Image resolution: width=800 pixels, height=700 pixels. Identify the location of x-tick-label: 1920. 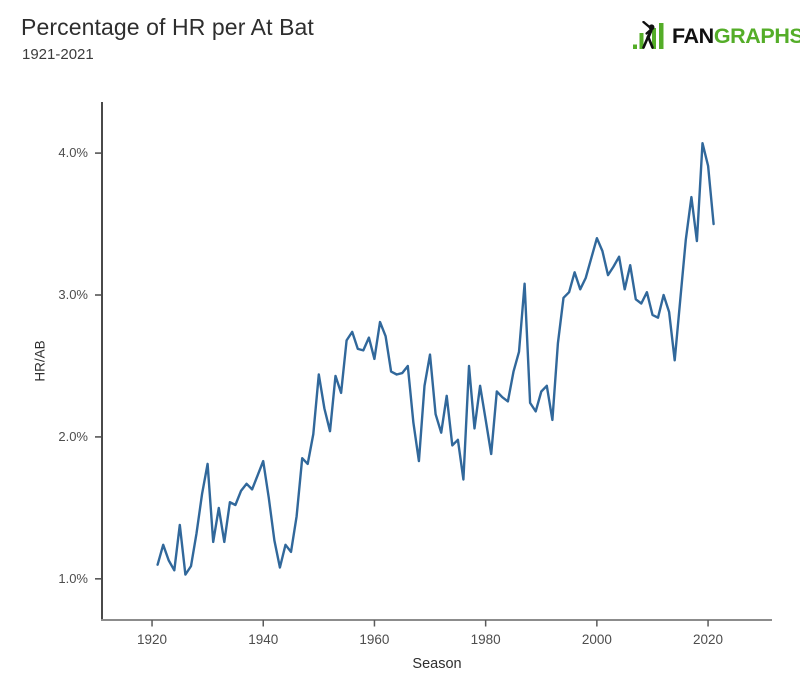
(152, 639).